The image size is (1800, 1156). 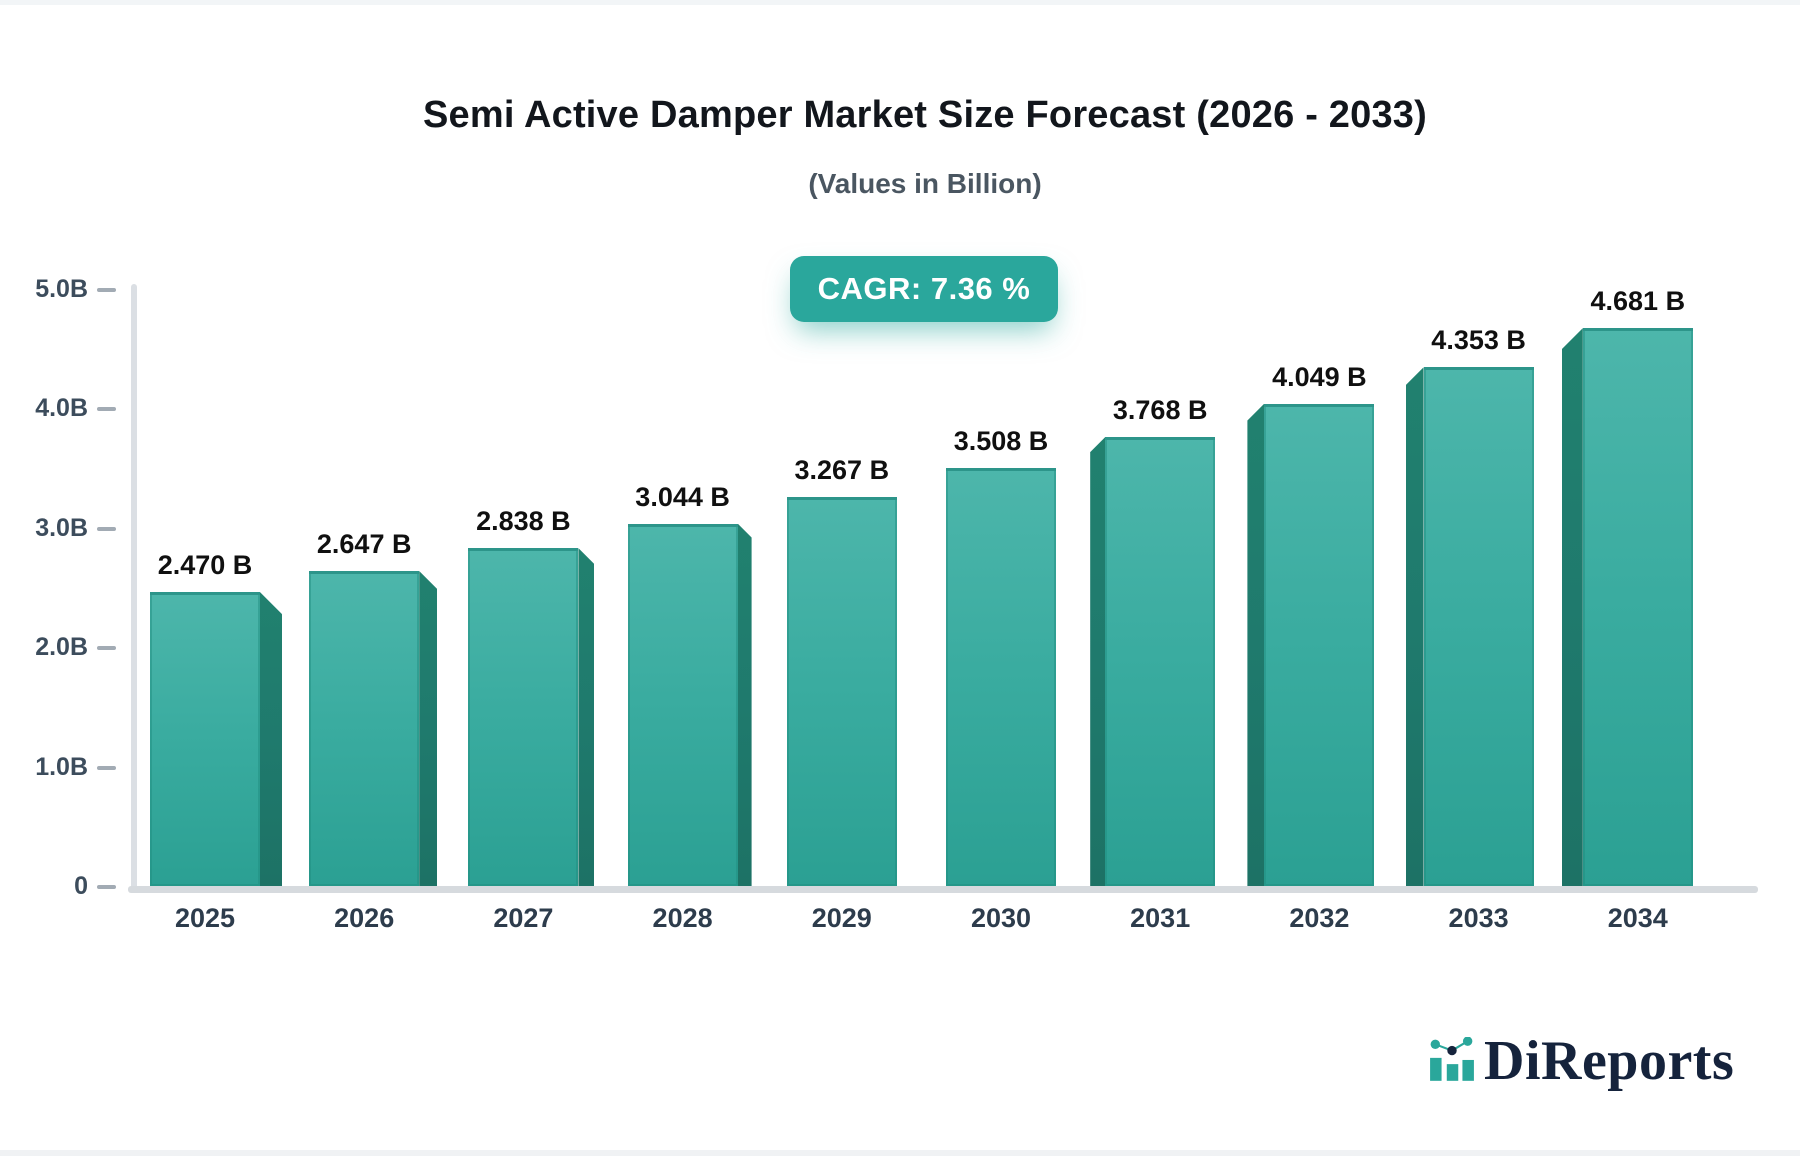 I want to click on x-tick-label-2034: 2034, so click(x=1637, y=918).